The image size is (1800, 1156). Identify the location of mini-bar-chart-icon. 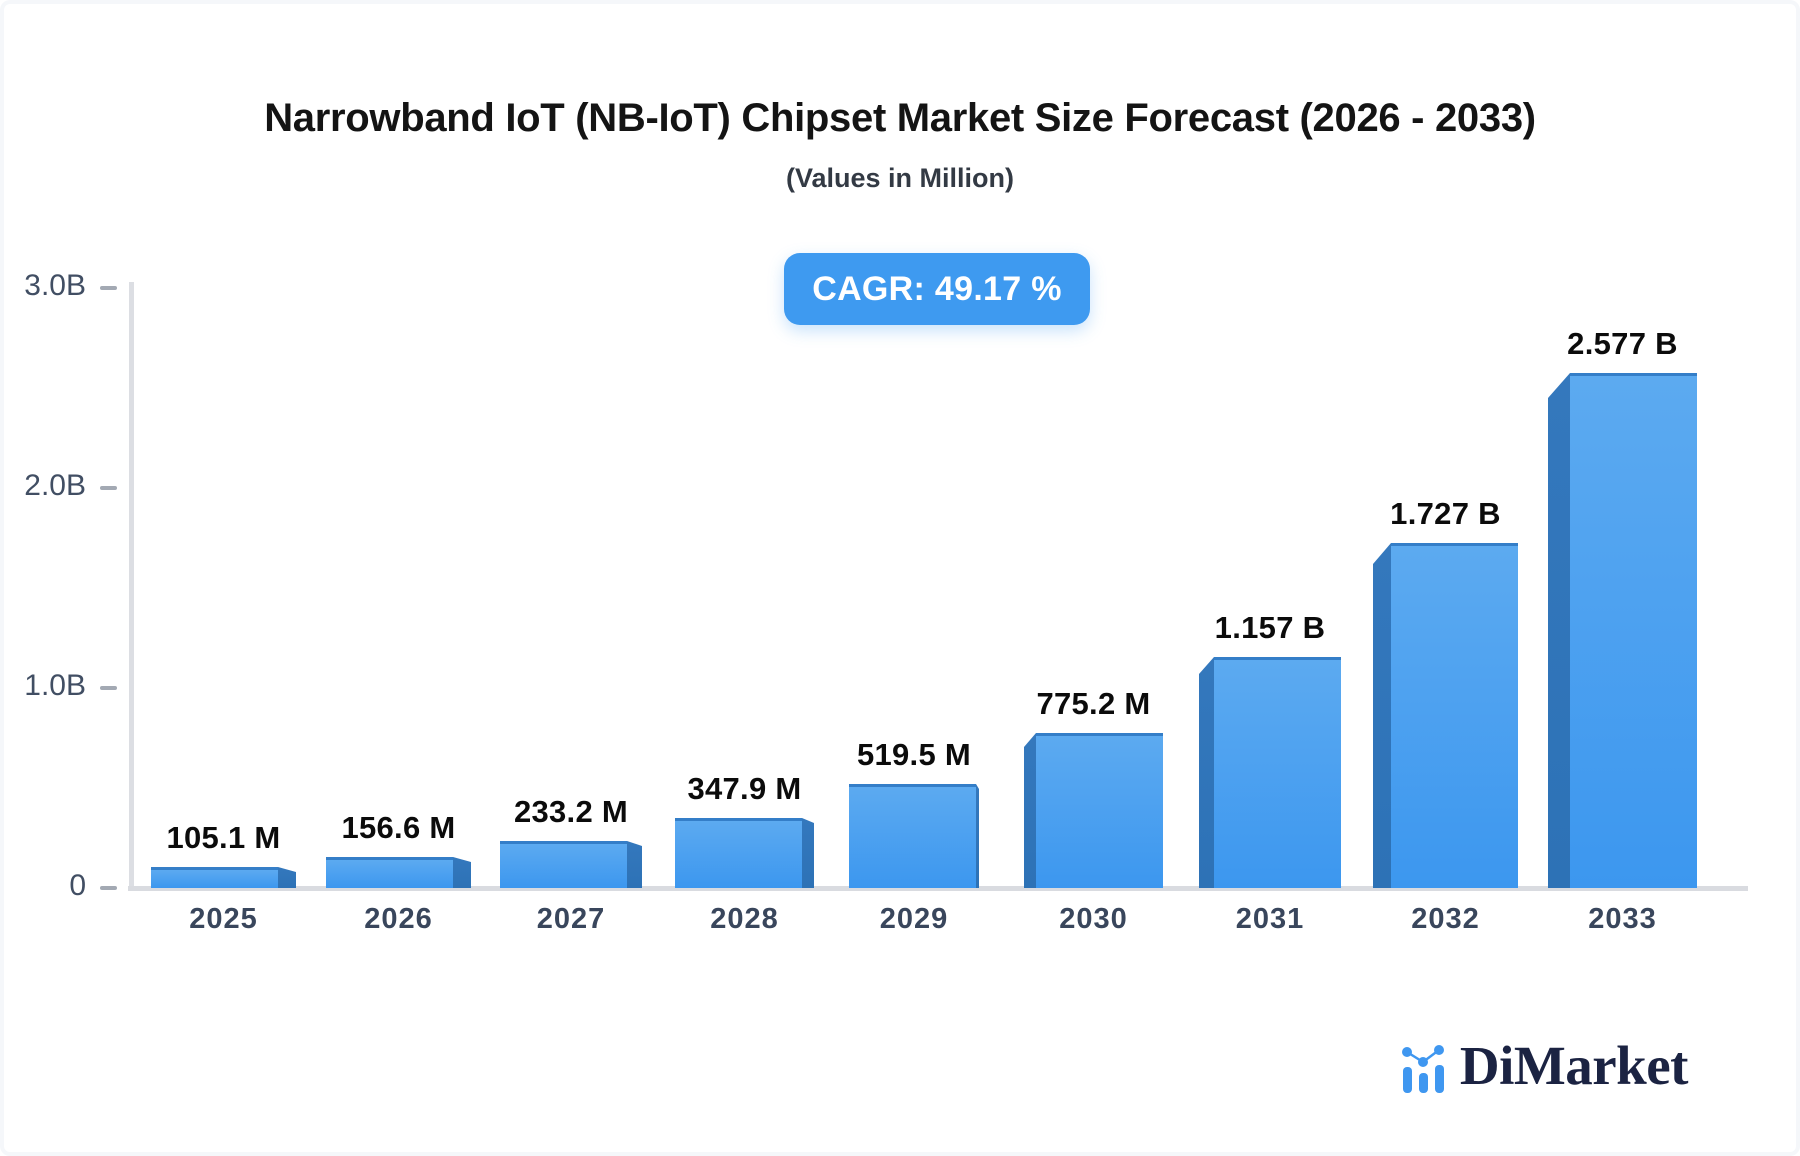
(1422, 1069).